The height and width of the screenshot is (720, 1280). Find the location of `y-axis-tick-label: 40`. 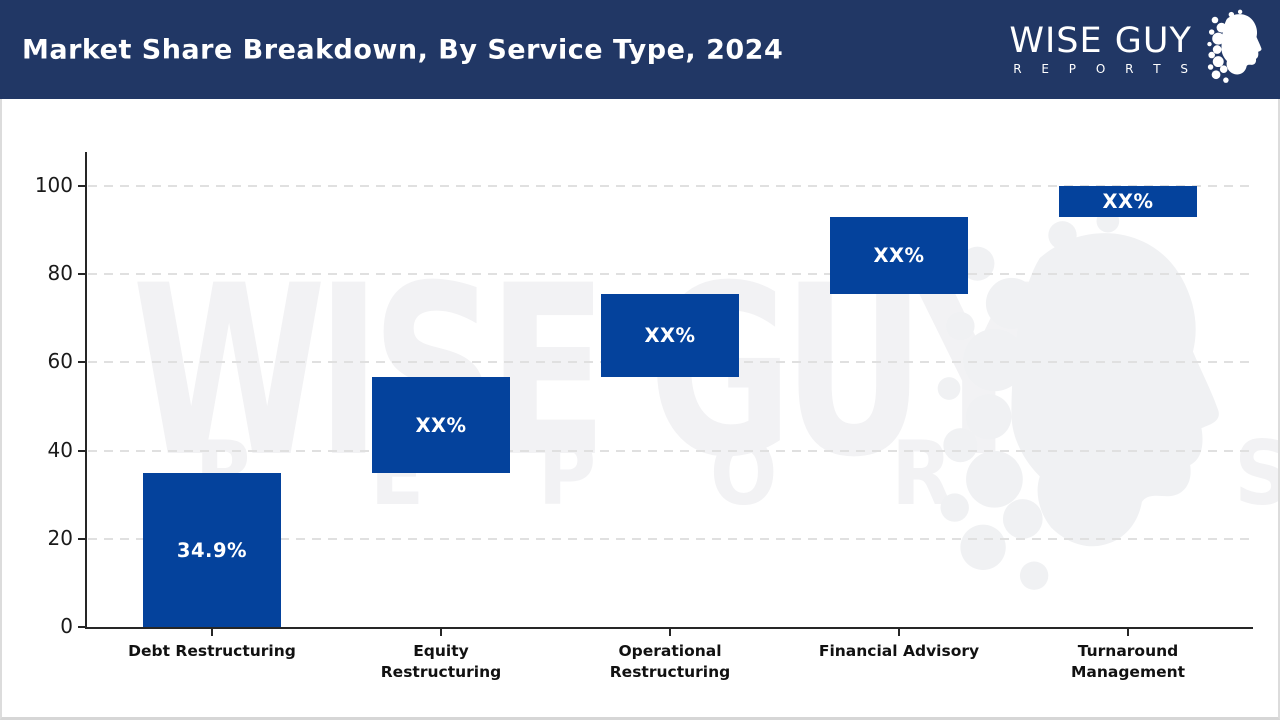

y-axis-tick-label: 40 is located at coordinates (60, 449).